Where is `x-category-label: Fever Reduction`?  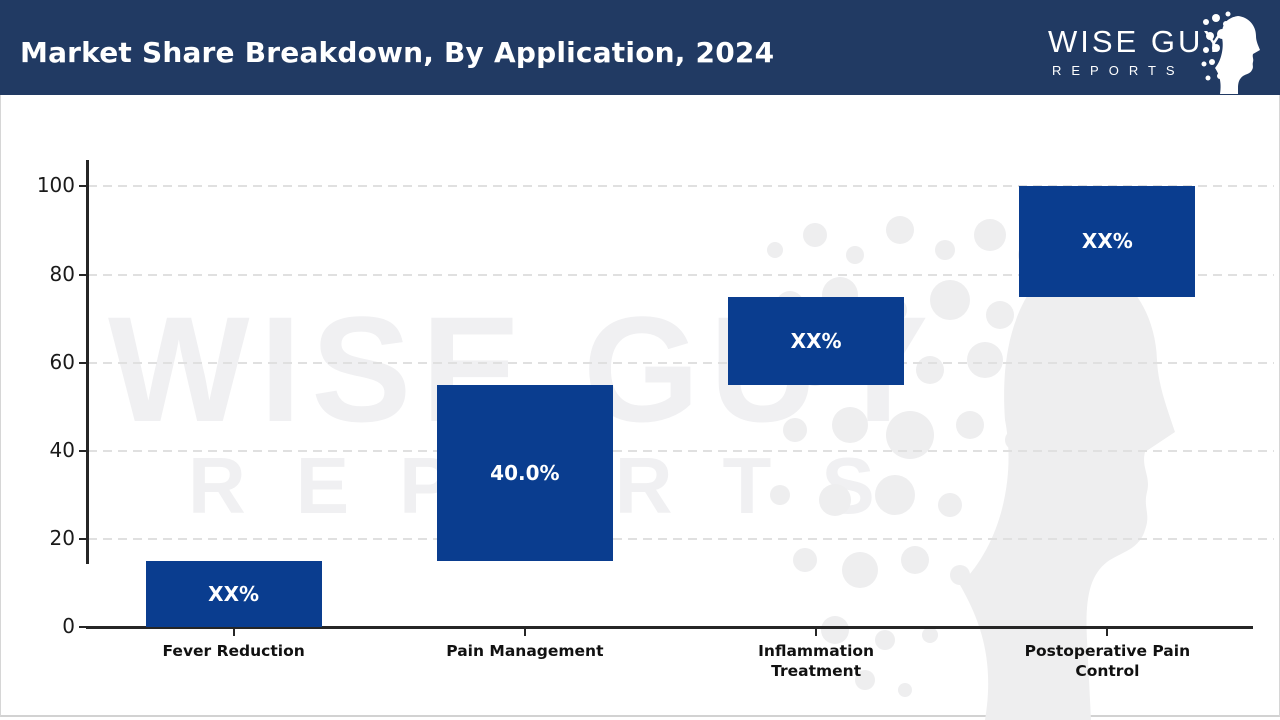 x-category-label: Fever Reduction is located at coordinates (233, 651).